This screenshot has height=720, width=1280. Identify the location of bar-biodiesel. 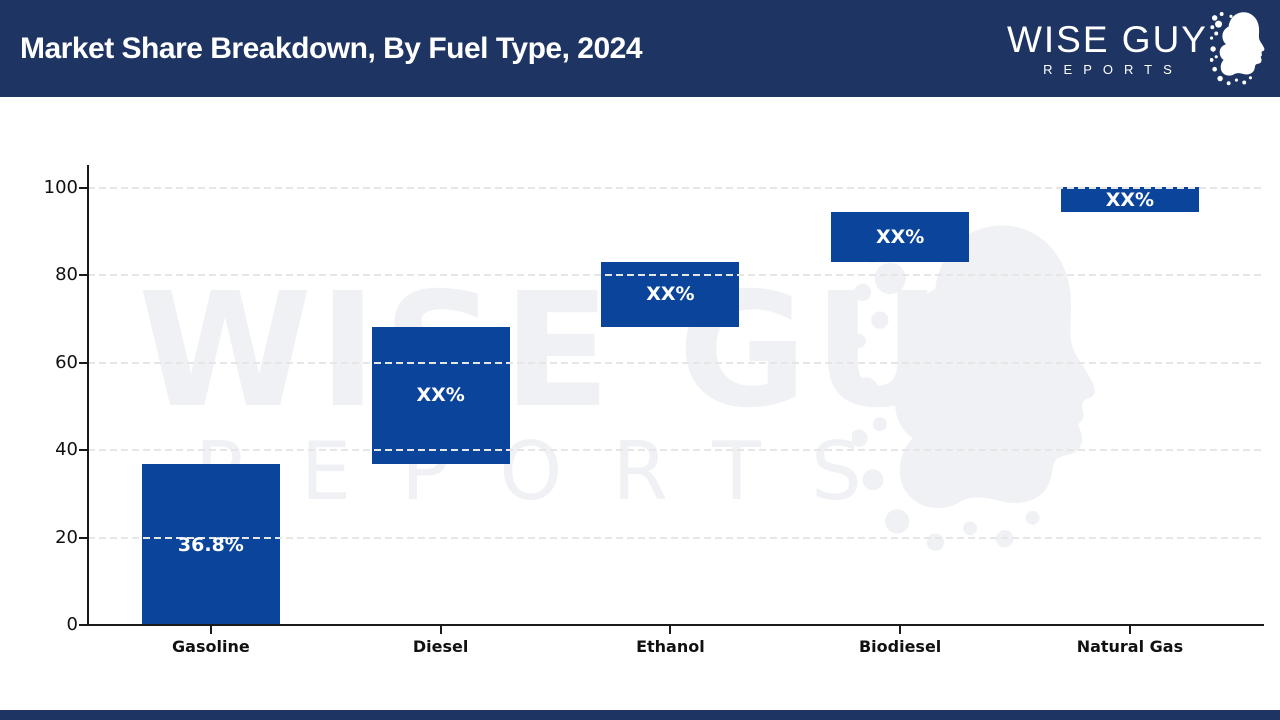
(900, 237).